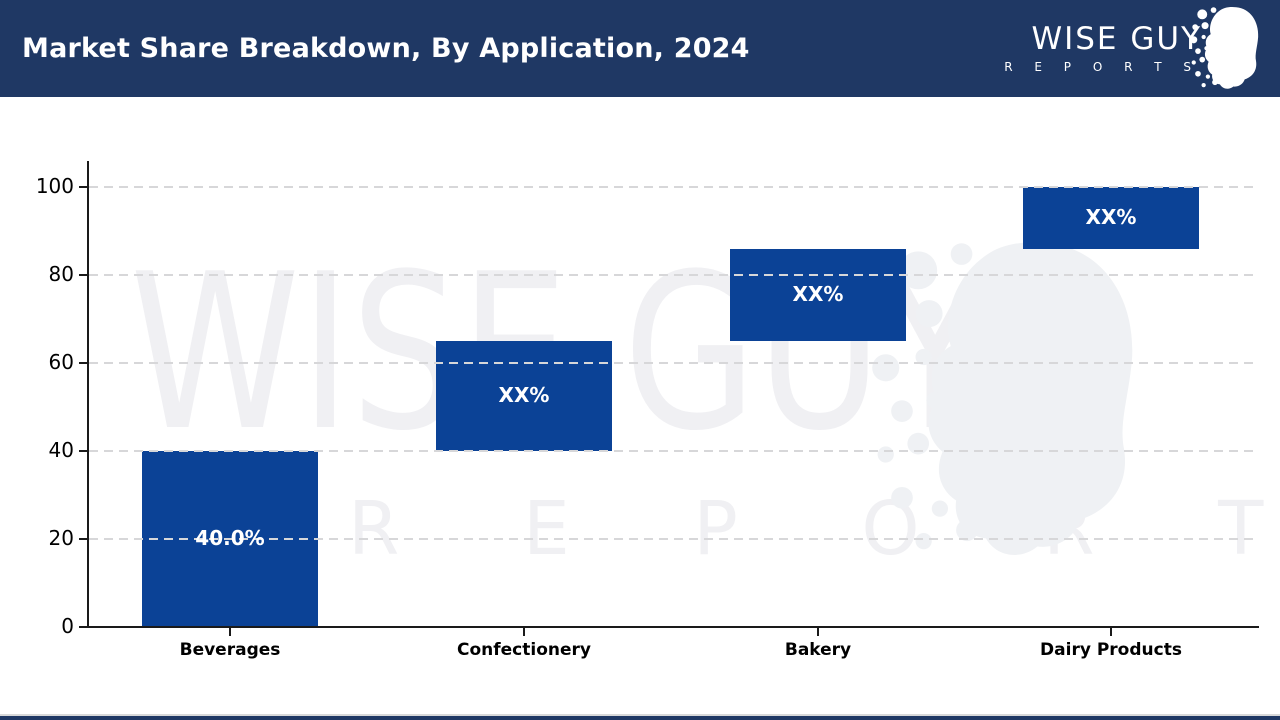  I want to click on y-tick-label-100: 100, so click(54, 186).